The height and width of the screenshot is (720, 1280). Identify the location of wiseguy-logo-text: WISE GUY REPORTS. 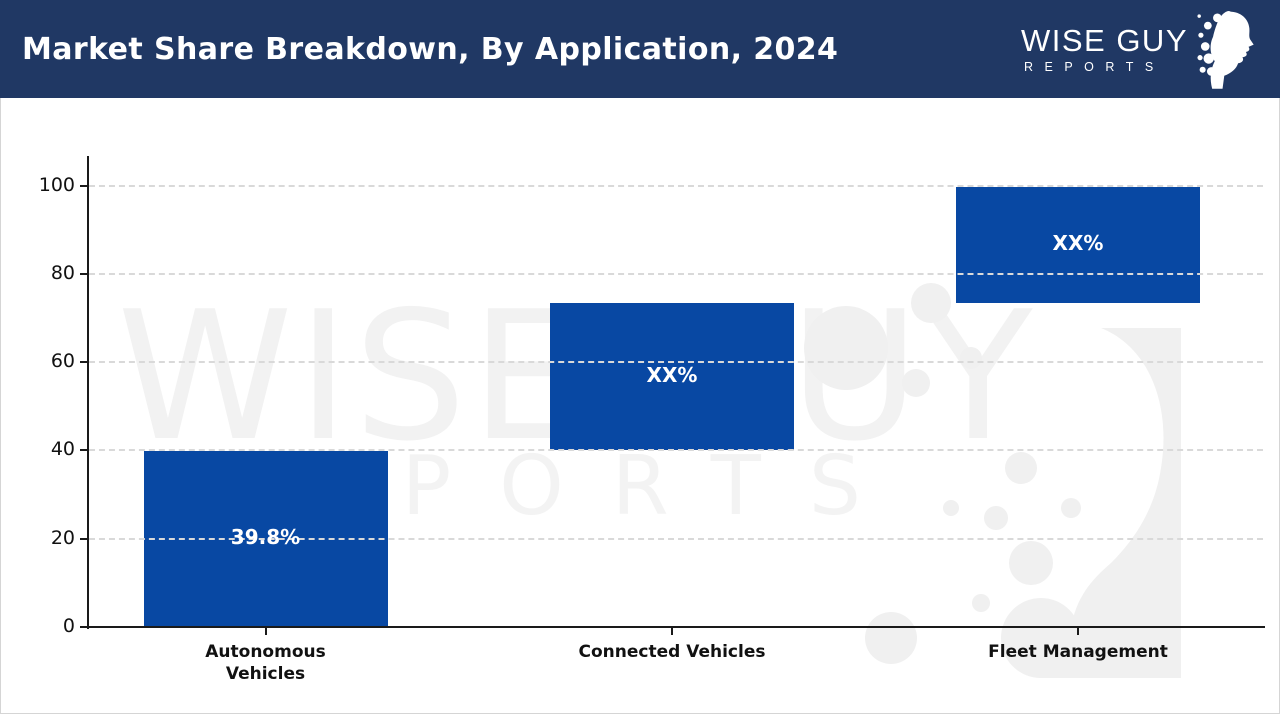
(1104, 49).